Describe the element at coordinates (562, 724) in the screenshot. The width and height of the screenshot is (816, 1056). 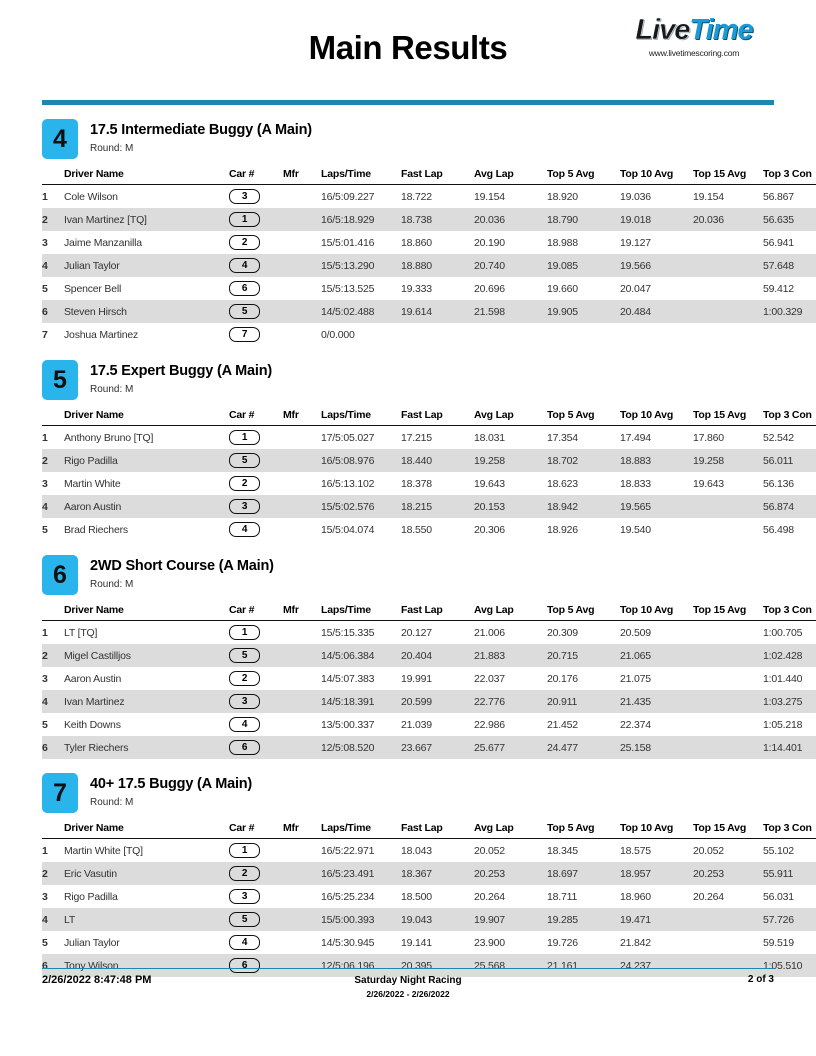
I see `cell-t5: 21.452` at that location.